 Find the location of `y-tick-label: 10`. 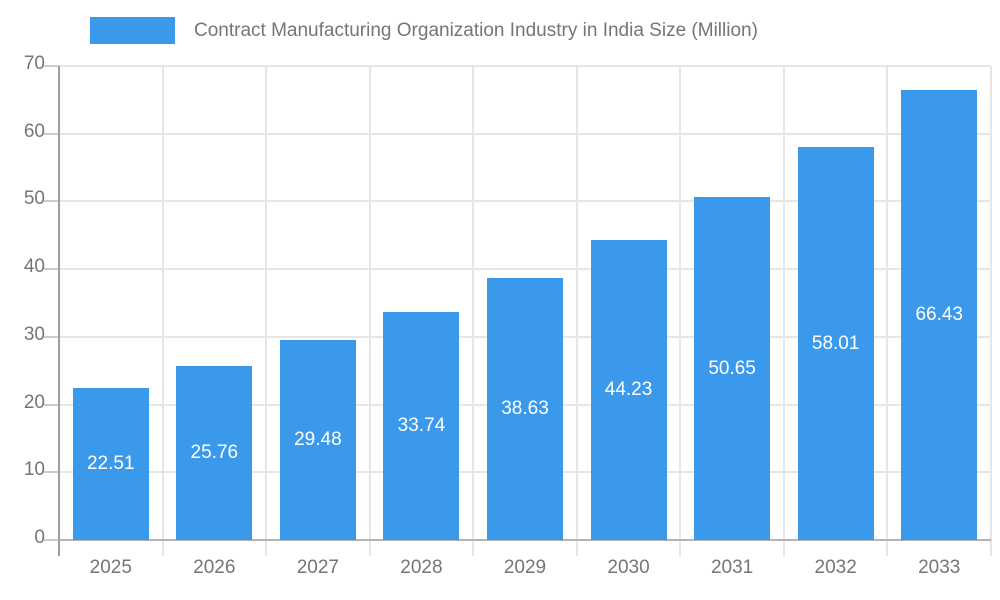

y-tick-label: 10 is located at coordinates (34, 470).